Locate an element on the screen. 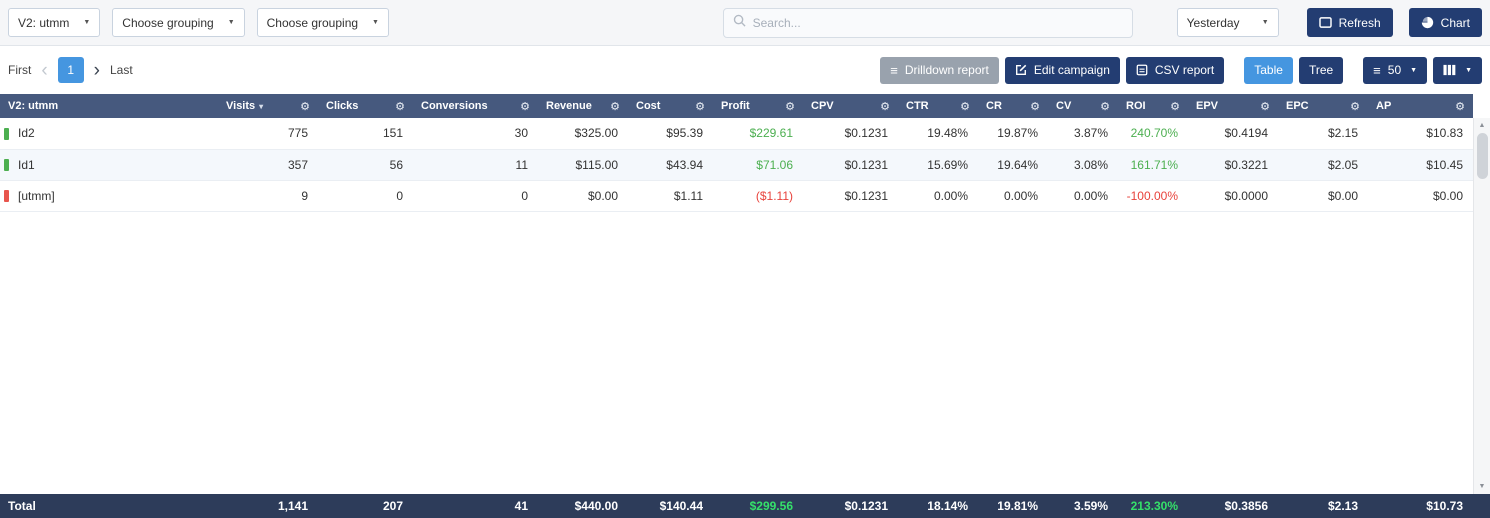 The height and width of the screenshot is (518, 1490). chevron-right-icon: › is located at coordinates (96, 70).